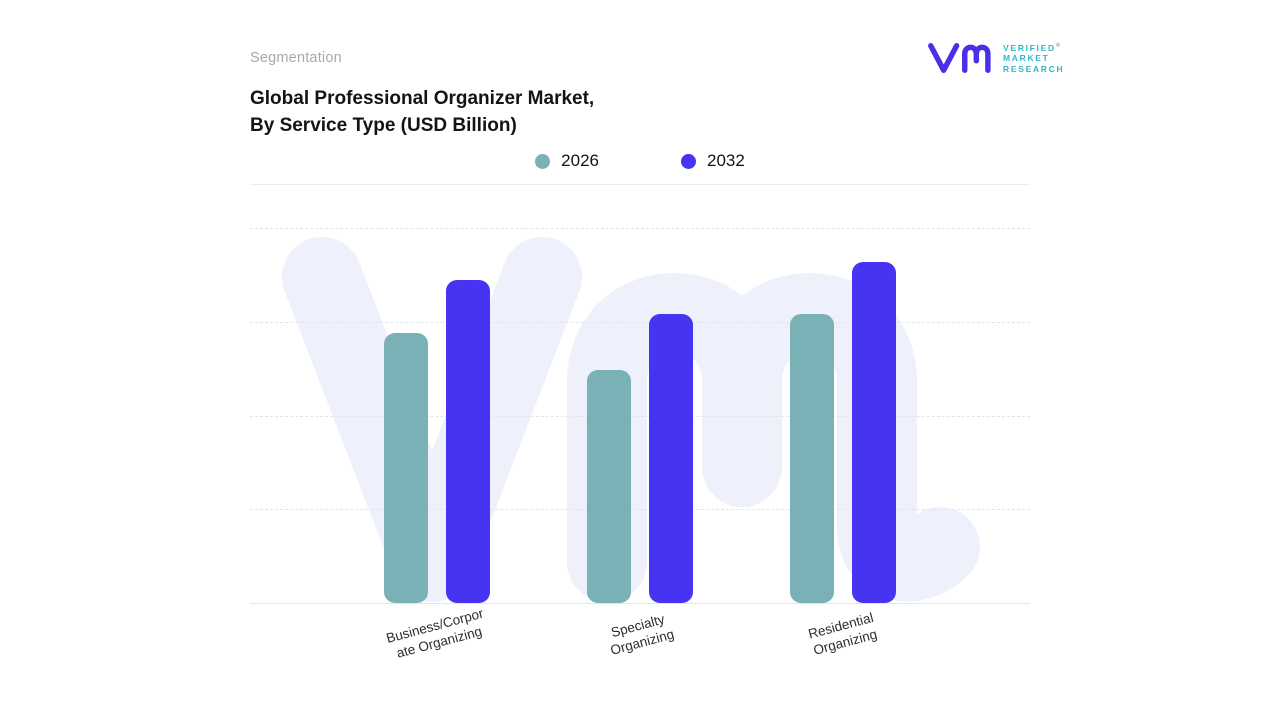 This screenshot has width=1280, height=720. Describe the element at coordinates (640, 184) in the screenshot. I see `divider-line` at that location.